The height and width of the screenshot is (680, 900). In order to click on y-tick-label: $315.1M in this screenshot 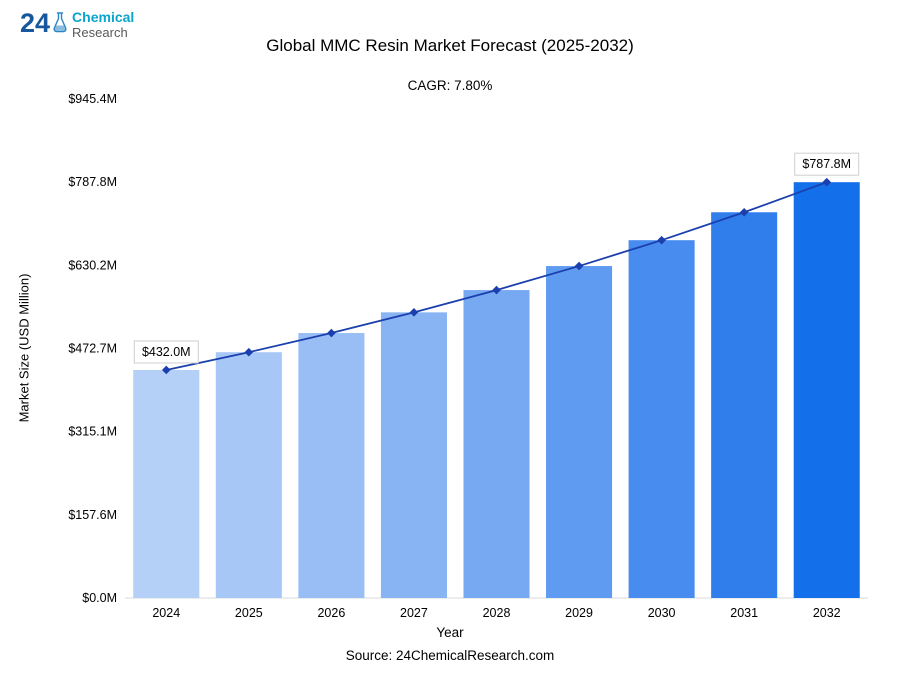, I will do `click(92, 432)`.